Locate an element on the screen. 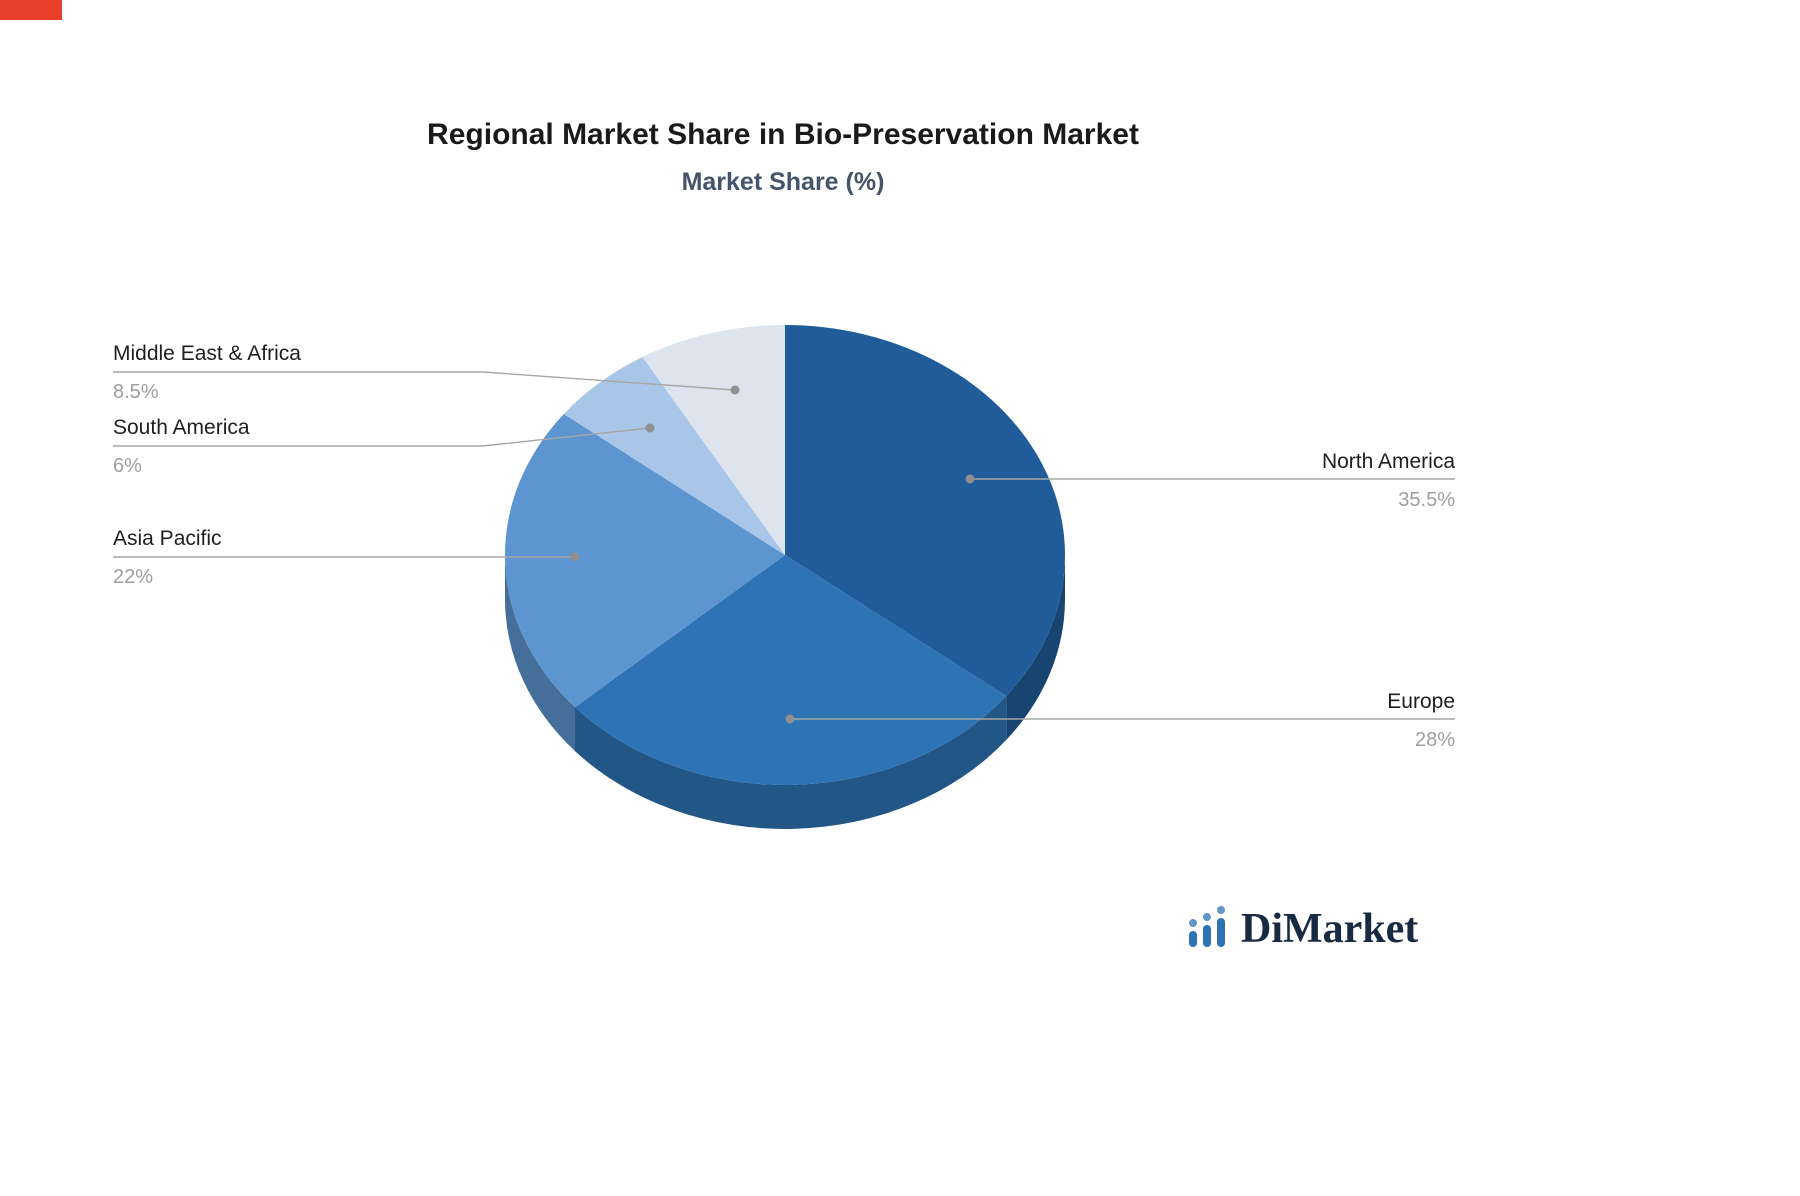 The image size is (1800, 1196). chart-subtitle: Market Share (%) is located at coordinates (783, 182).